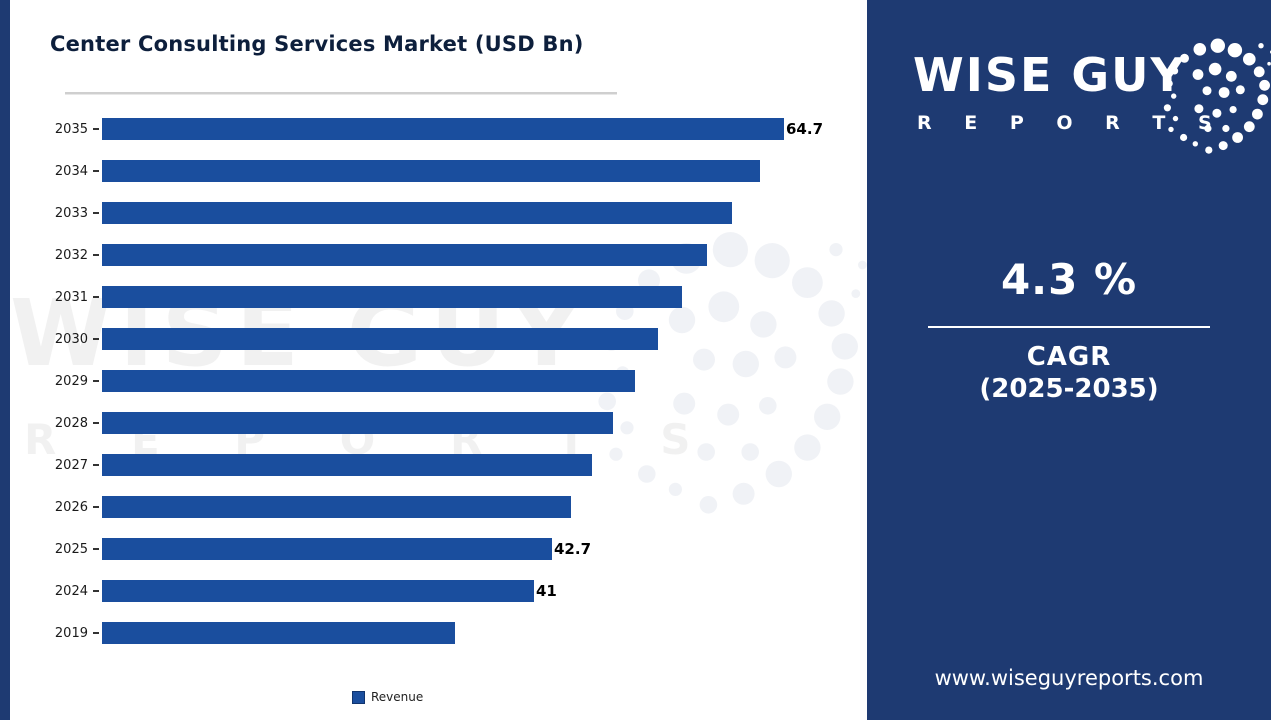 Image resolution: width=1271 pixels, height=720 pixels. I want to click on logo-head-icon, so click(1217, 96).